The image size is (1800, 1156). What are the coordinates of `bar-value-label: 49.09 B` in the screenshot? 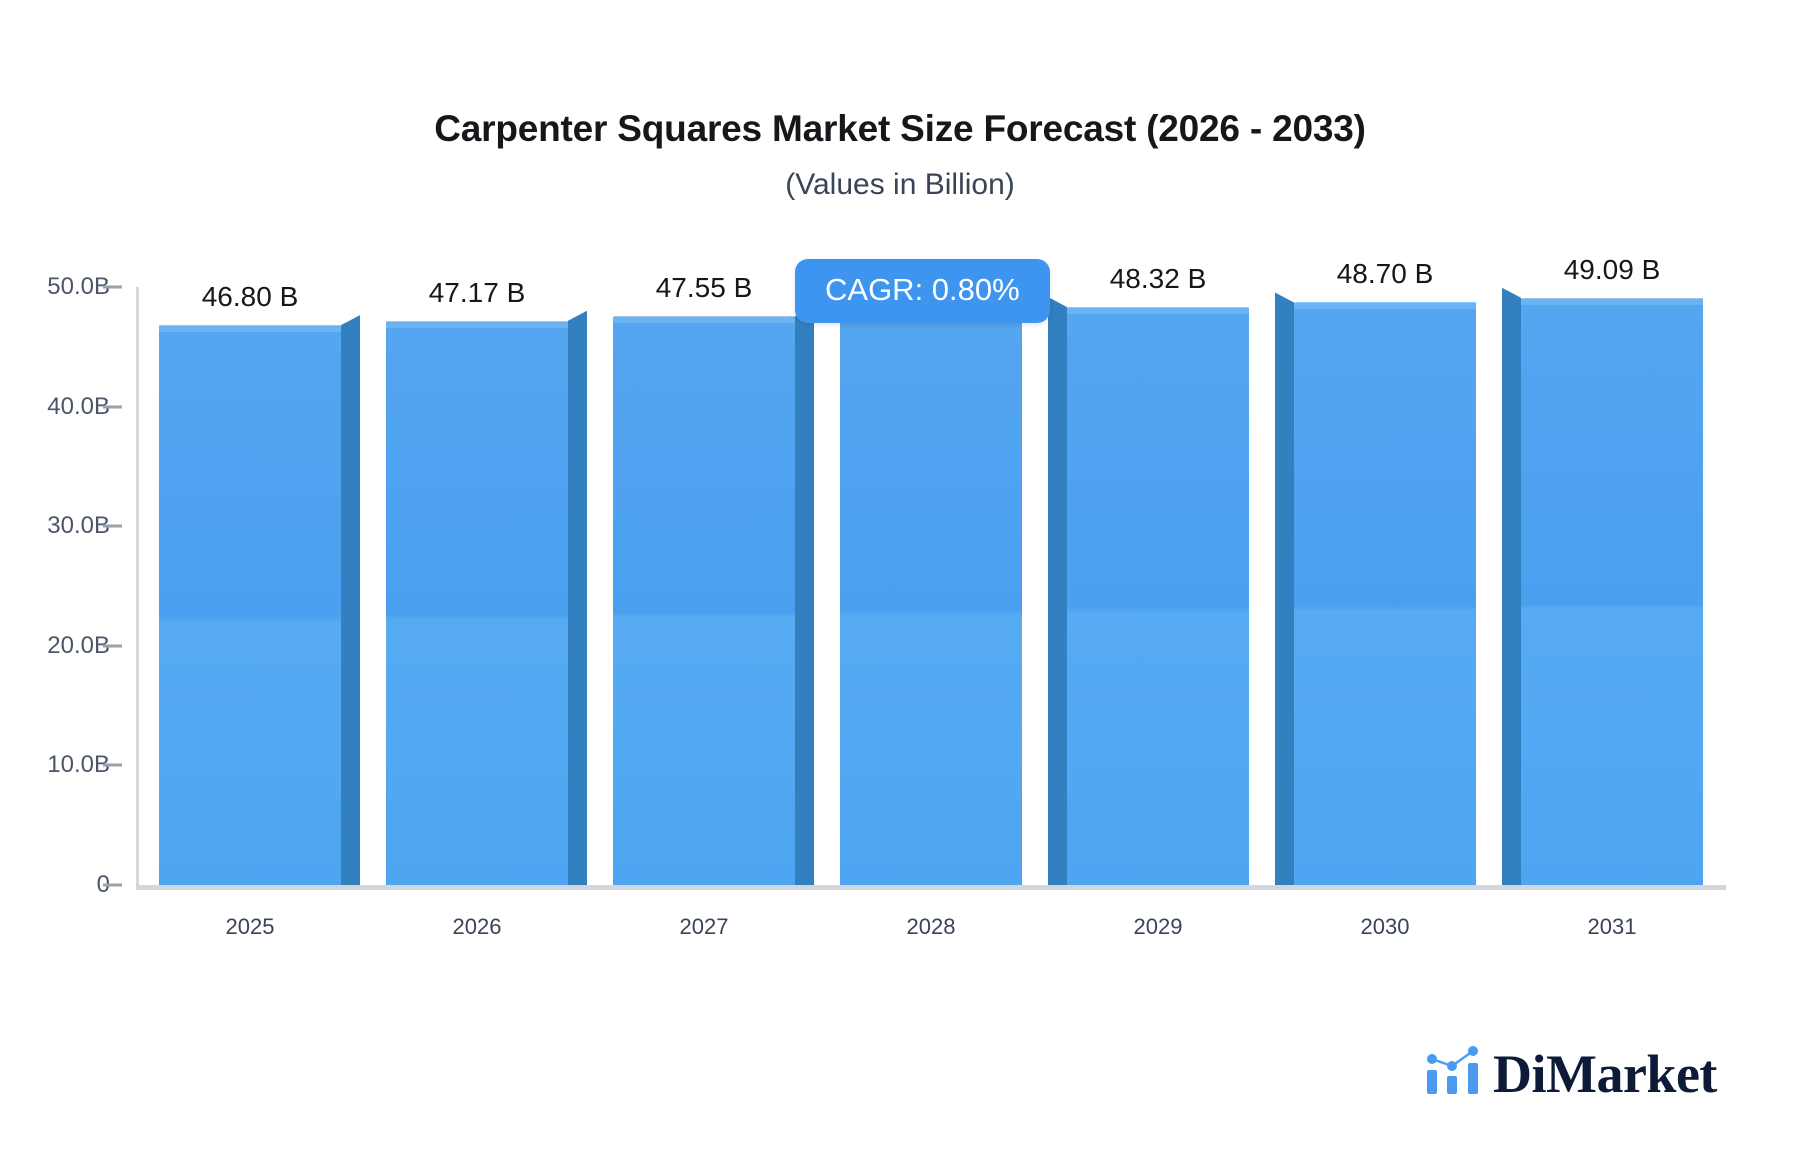 It's located at (1612, 269).